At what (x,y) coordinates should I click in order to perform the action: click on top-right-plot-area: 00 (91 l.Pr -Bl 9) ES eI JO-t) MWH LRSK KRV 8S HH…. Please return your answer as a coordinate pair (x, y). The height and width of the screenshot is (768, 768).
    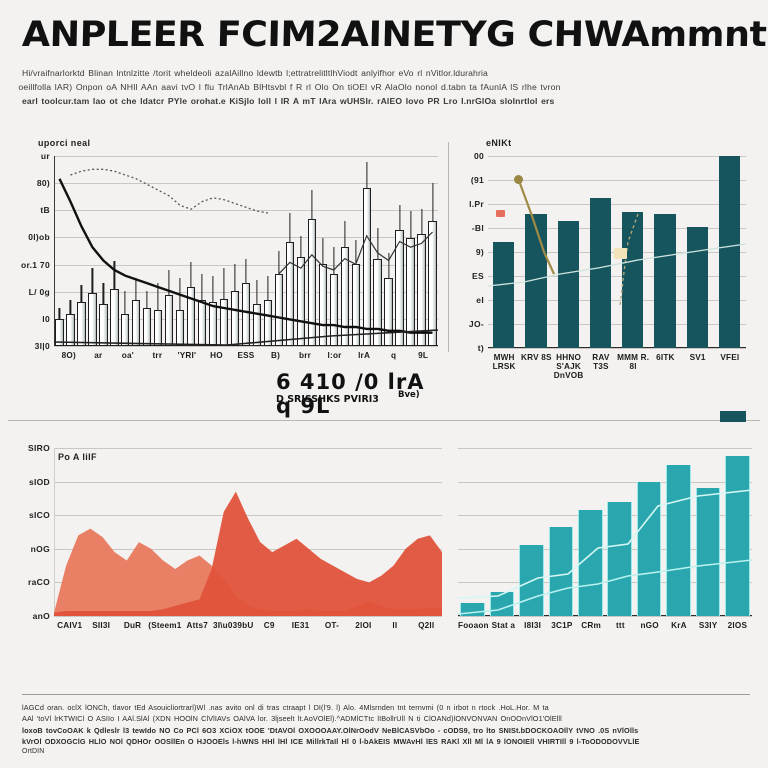
    Looking at the image, I should click on (608, 265).